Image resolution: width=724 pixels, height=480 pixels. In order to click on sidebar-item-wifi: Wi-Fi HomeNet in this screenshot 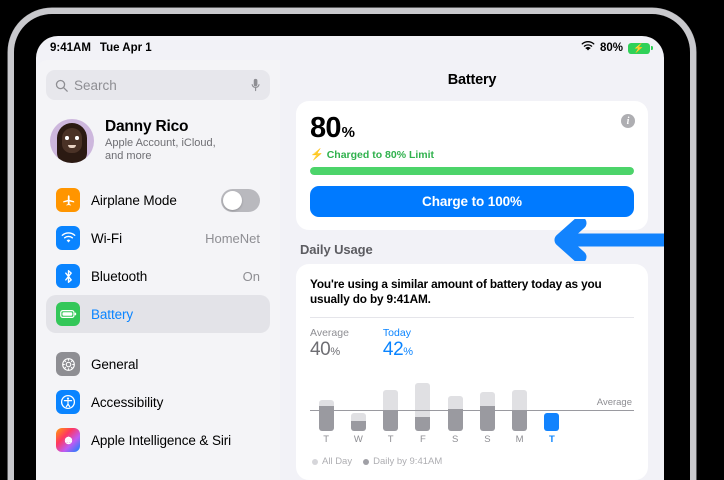, I will do `click(158, 238)`.